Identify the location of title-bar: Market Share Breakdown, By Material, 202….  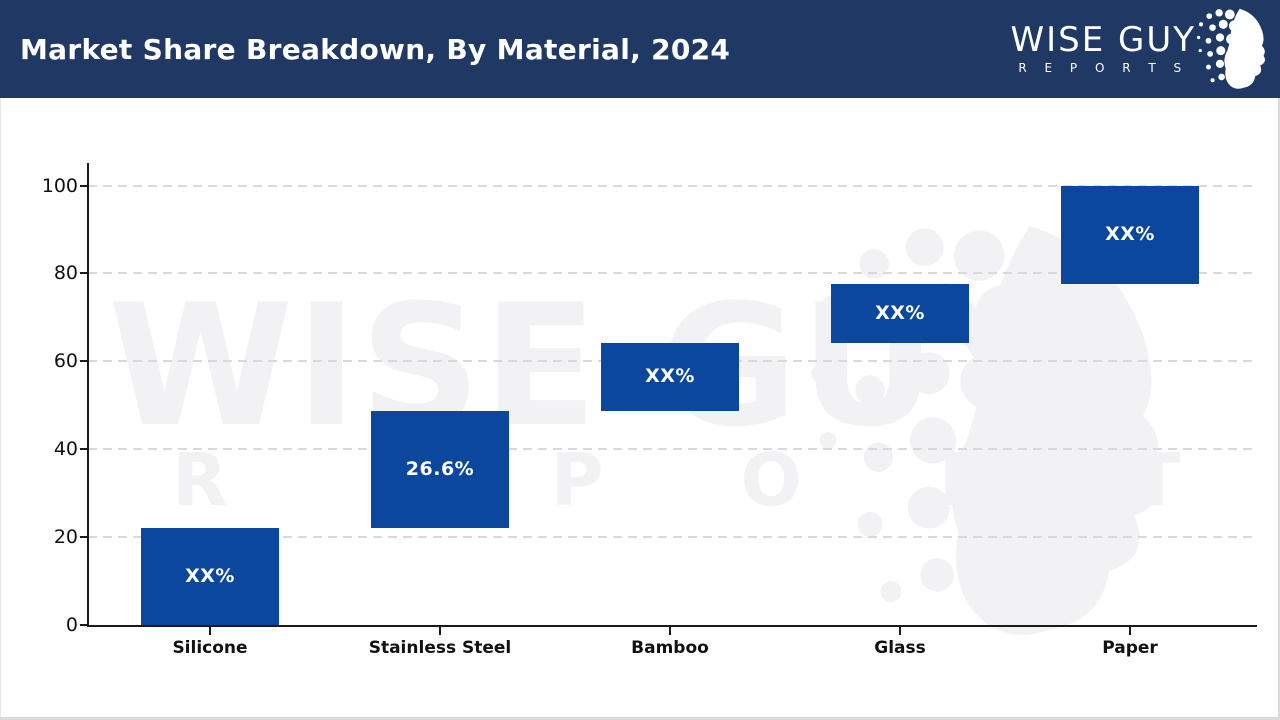
(640, 49).